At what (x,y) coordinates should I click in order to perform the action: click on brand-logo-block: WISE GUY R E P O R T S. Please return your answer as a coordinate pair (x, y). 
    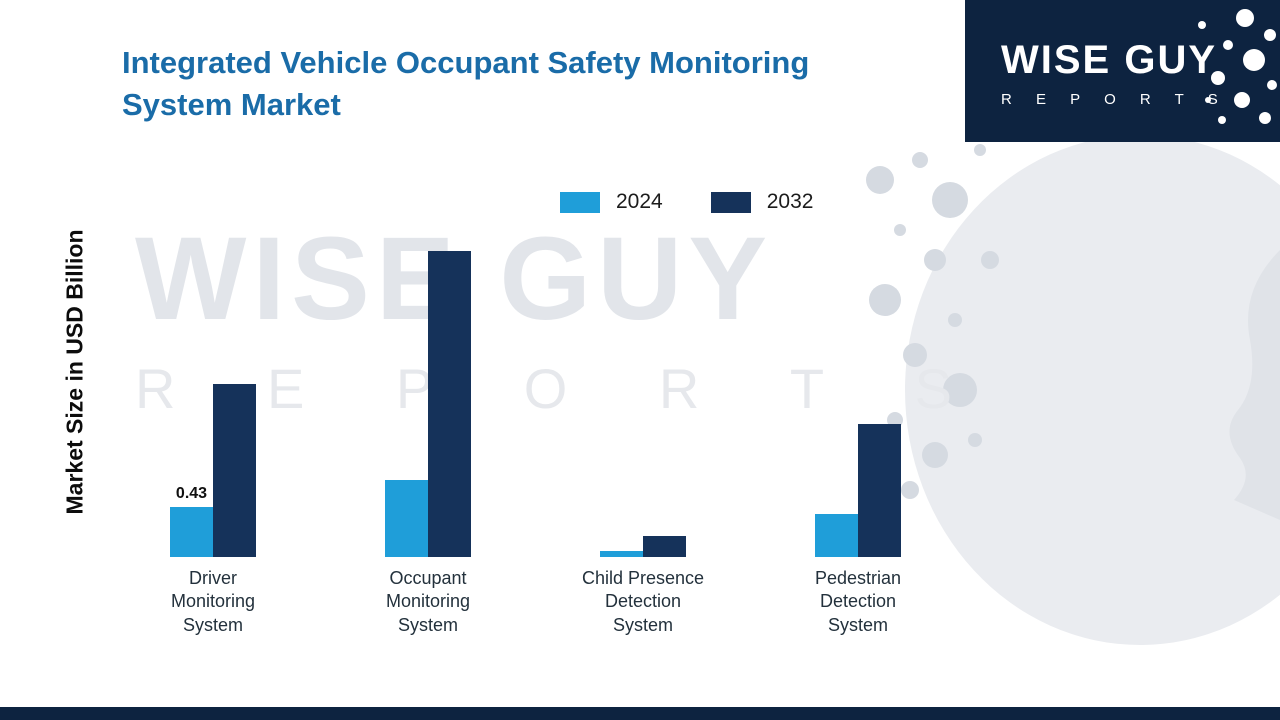
    Looking at the image, I should click on (1122, 71).